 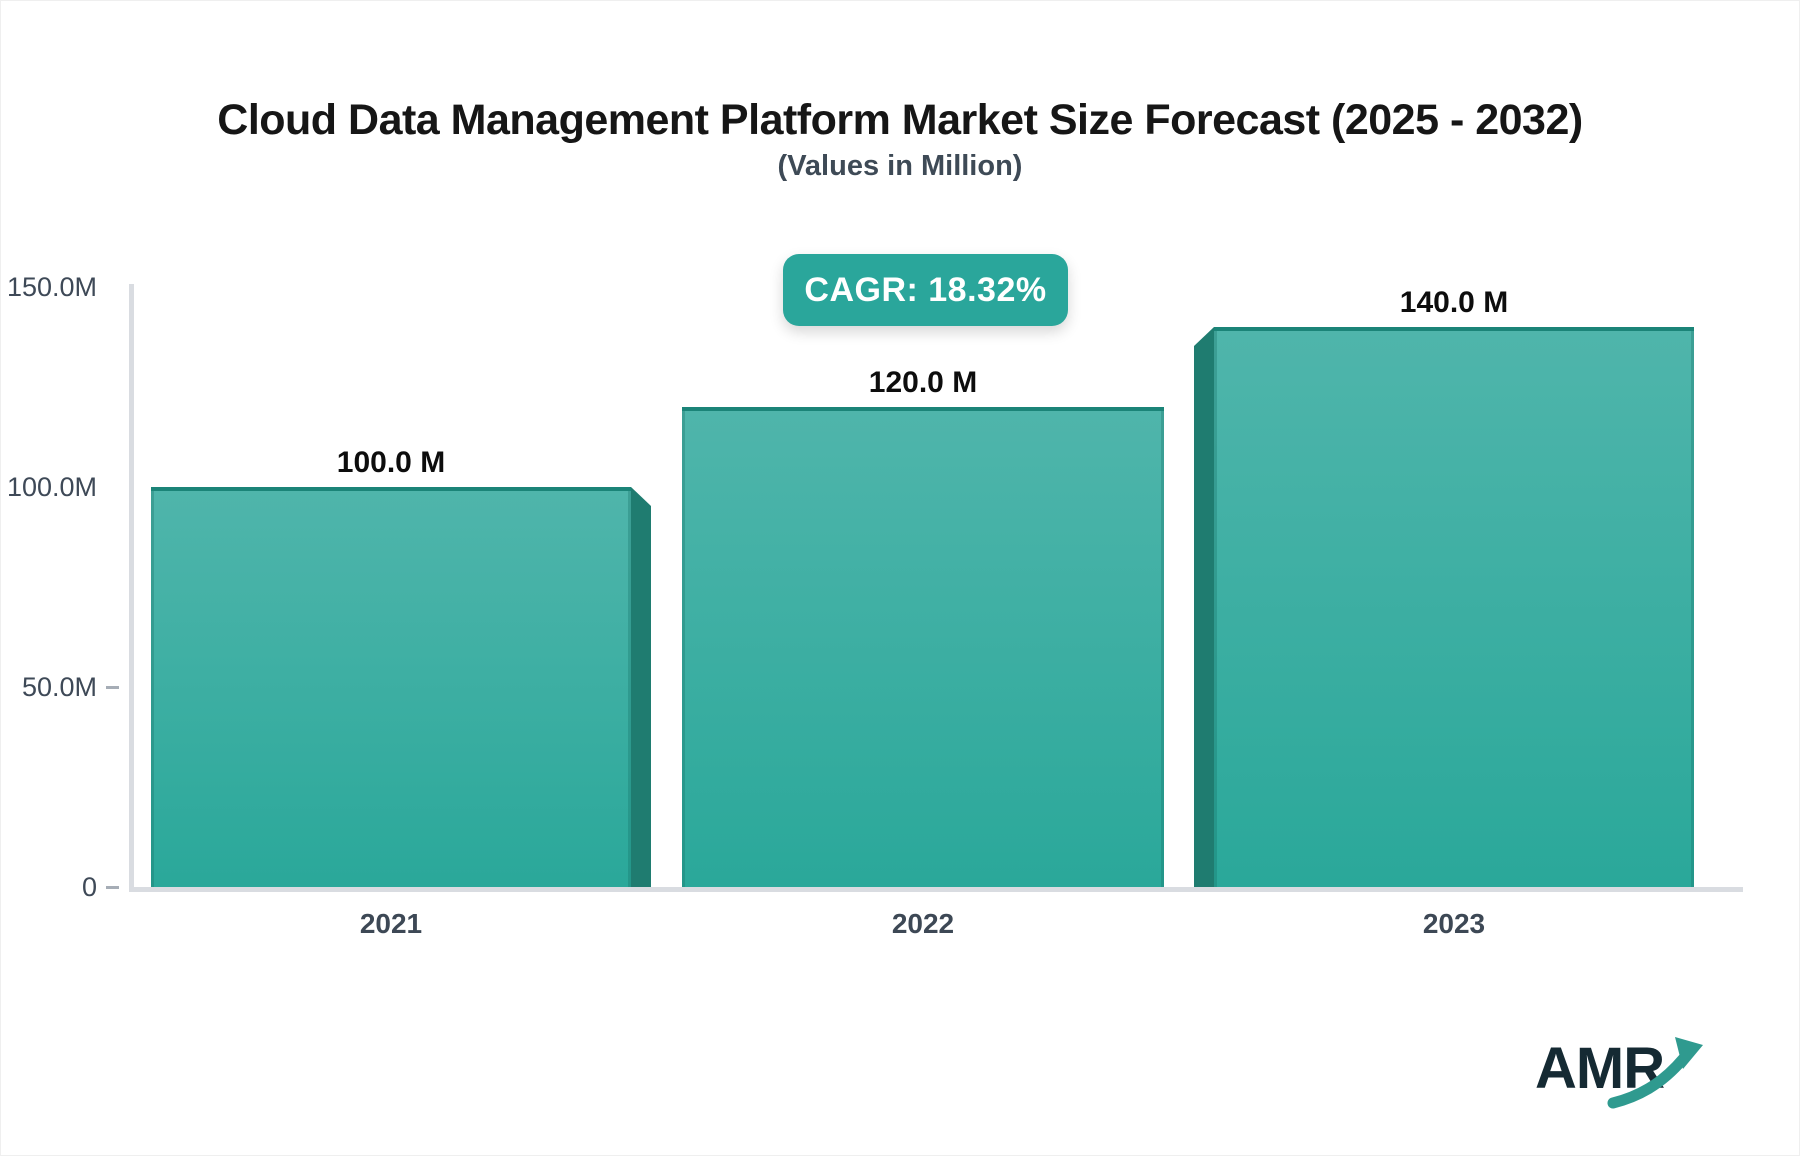 What do you see at coordinates (391, 923) in the screenshot?
I see `x-axis-label-2021: 2021` at bounding box center [391, 923].